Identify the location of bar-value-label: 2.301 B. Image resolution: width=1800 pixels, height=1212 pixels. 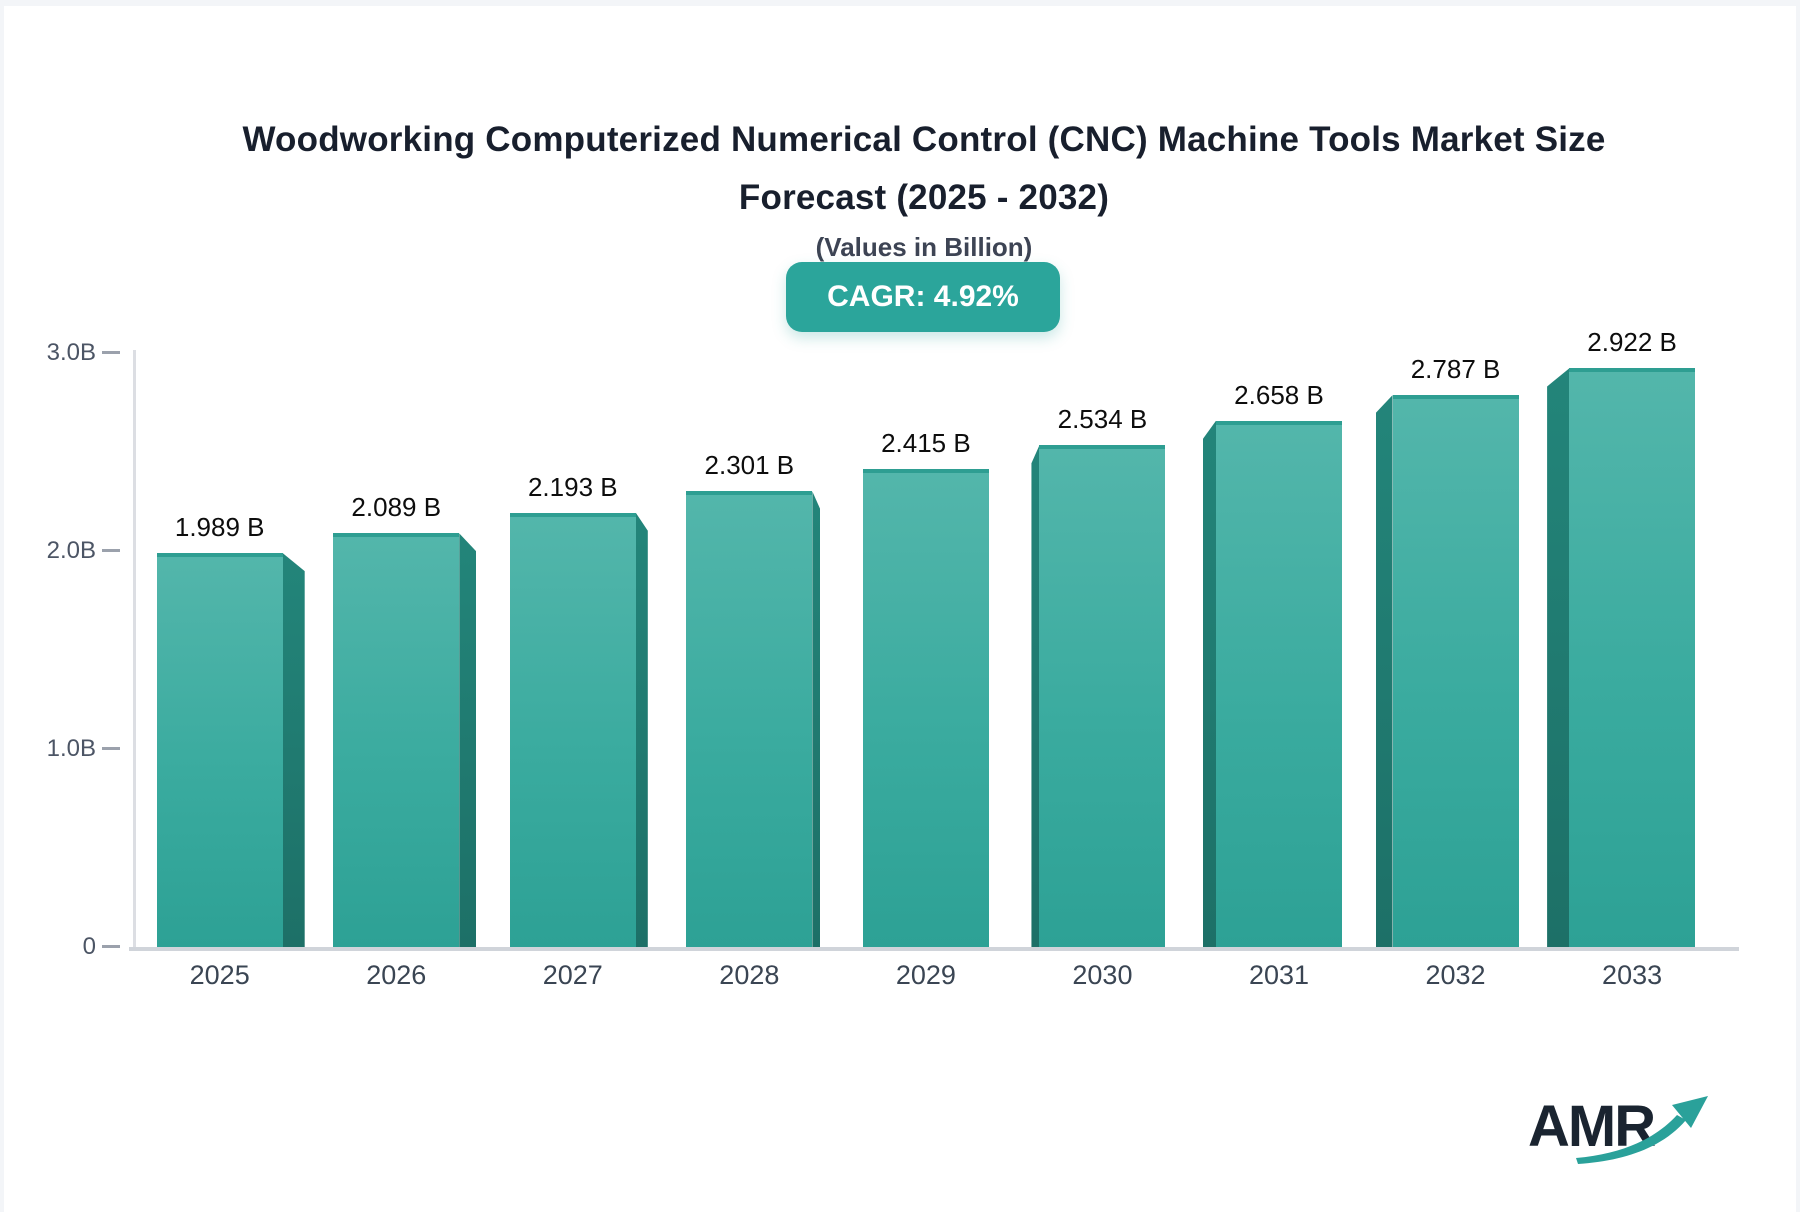
(749, 465).